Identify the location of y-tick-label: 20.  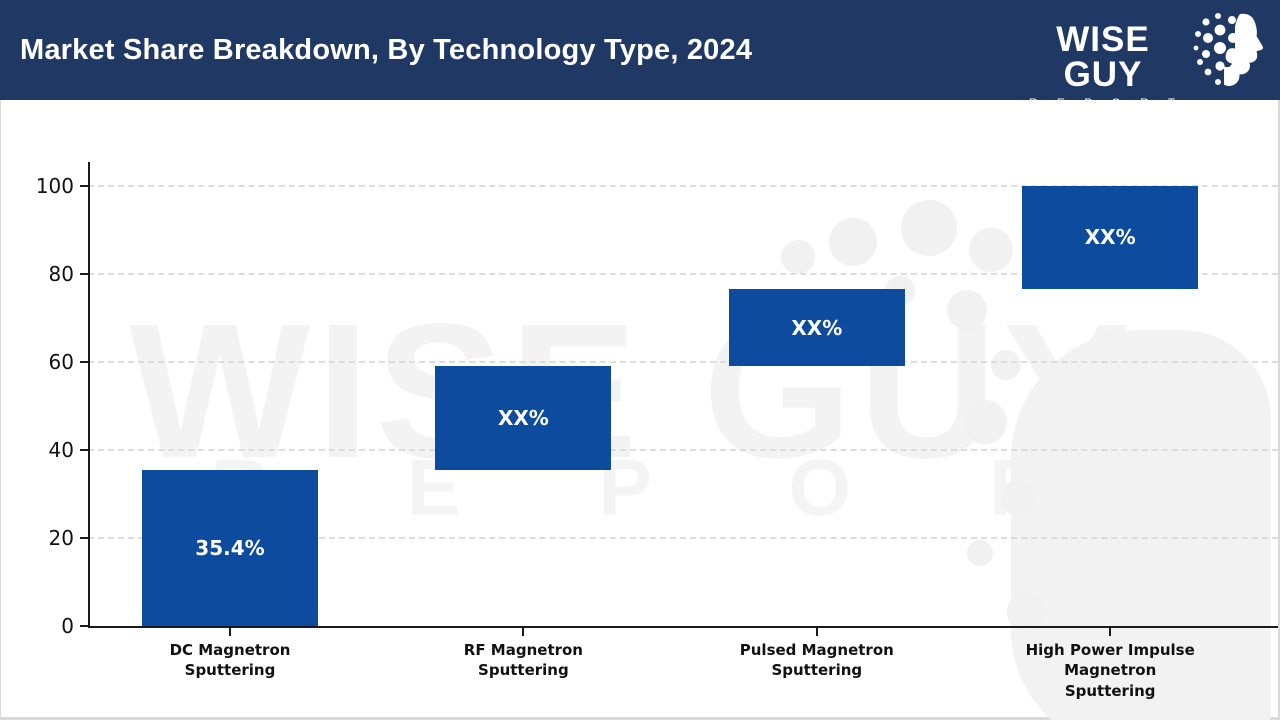
(61, 538).